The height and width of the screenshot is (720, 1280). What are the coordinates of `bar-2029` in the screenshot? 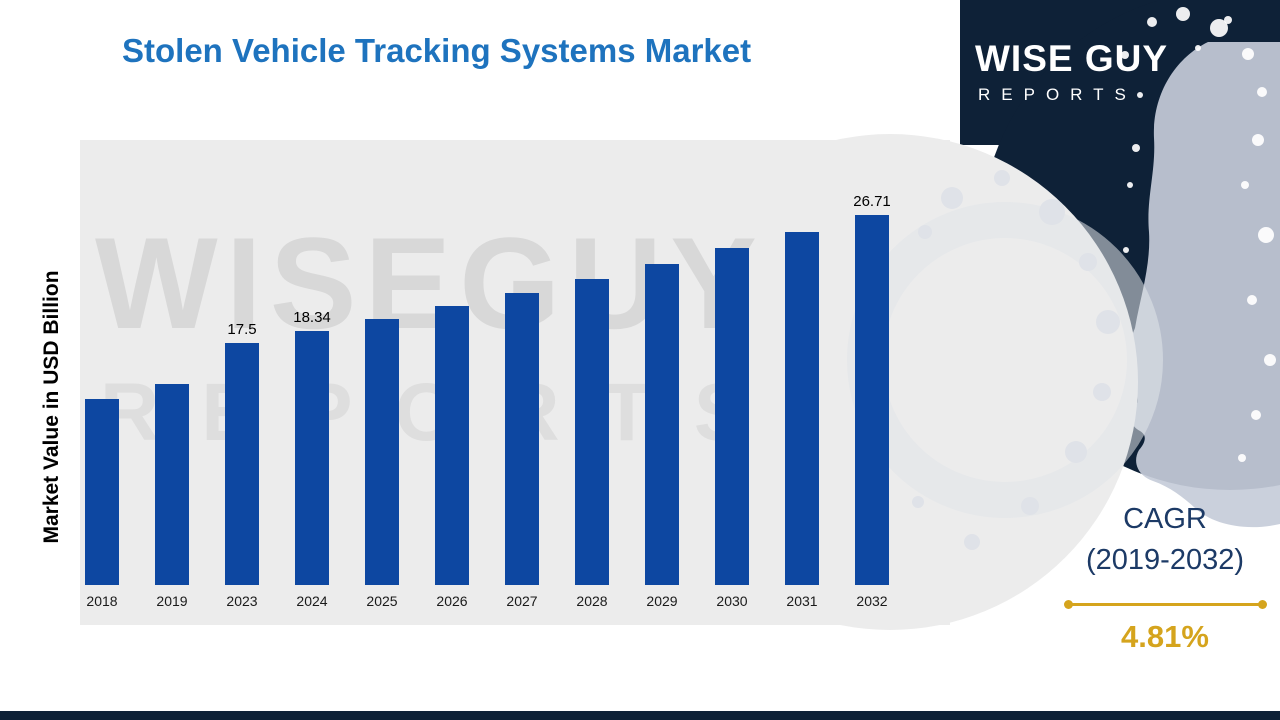 It's located at (662, 424).